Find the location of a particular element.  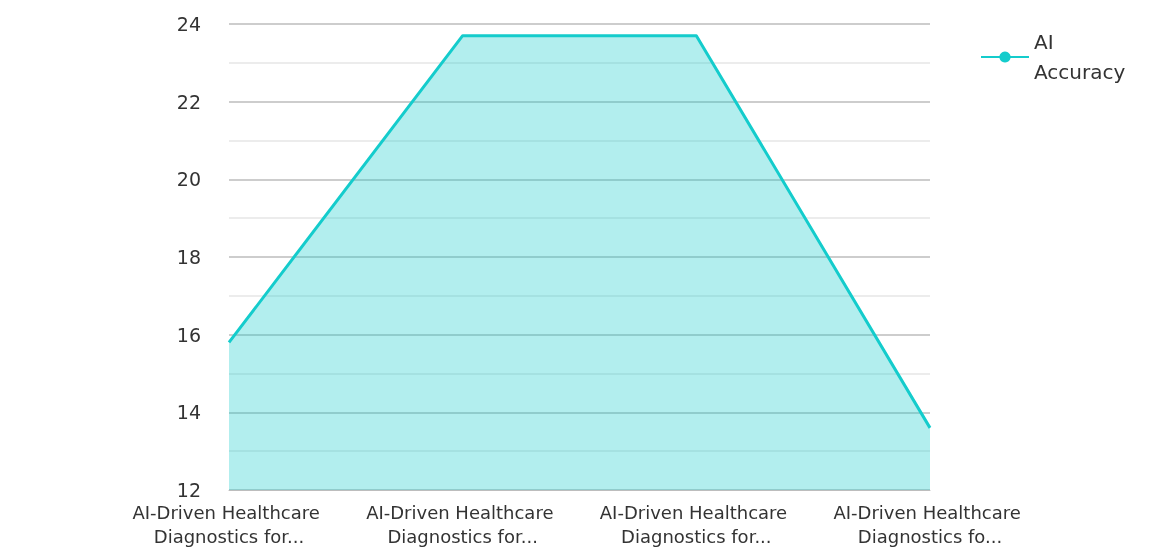

y-tick-label: 14 is located at coordinates (188, 412).